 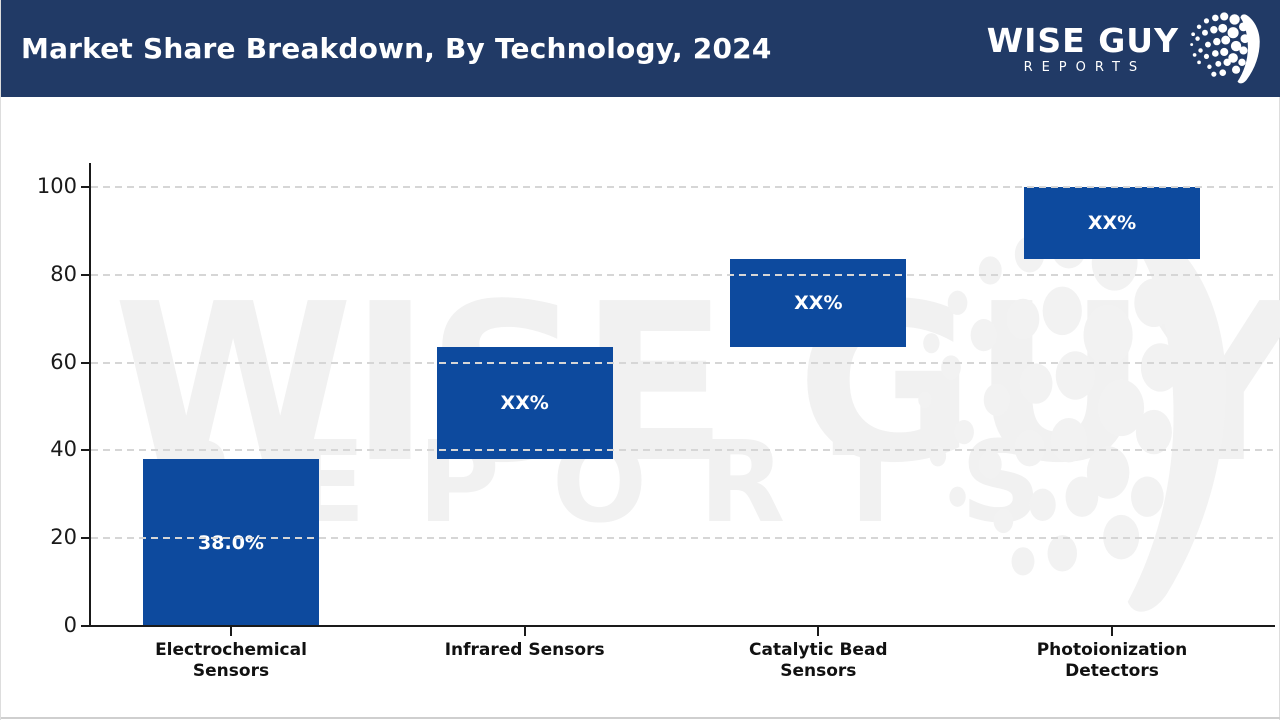 I want to click on category-label: Photoionization Detectors, so click(x=1112, y=660).